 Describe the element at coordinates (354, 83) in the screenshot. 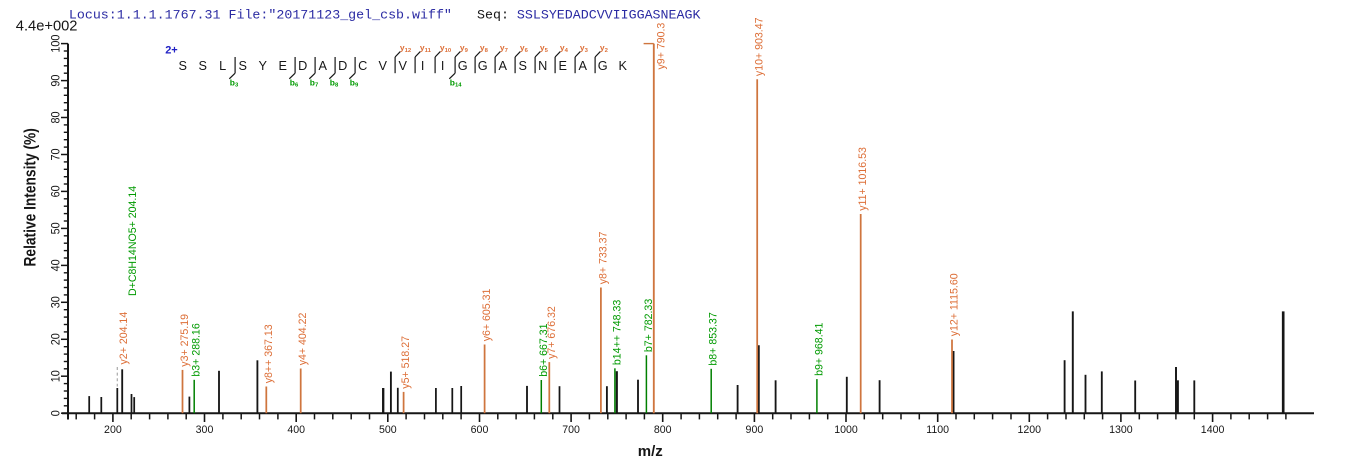

I see `svg-text: b9` at that location.